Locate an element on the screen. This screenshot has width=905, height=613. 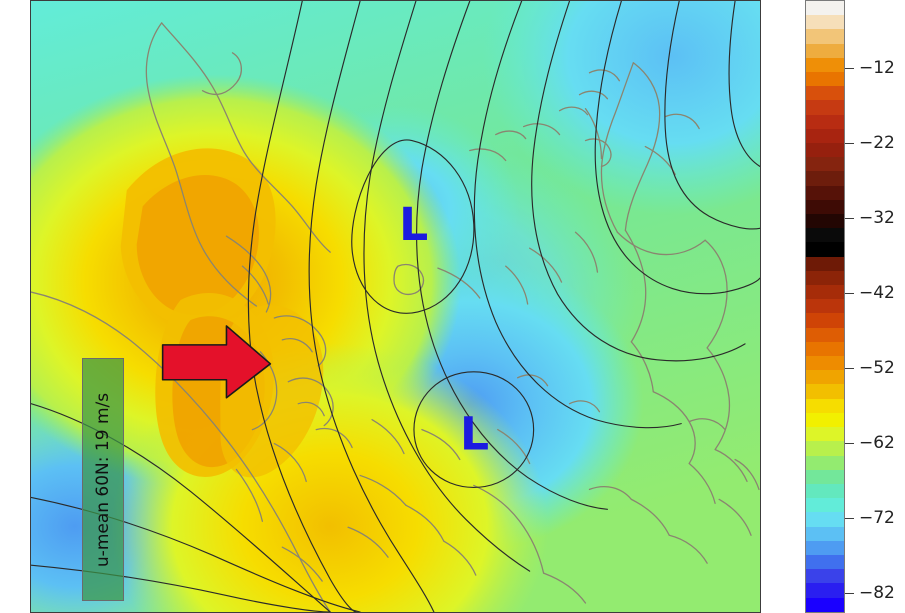
colorbar-gradient is located at coordinates (825, 306).